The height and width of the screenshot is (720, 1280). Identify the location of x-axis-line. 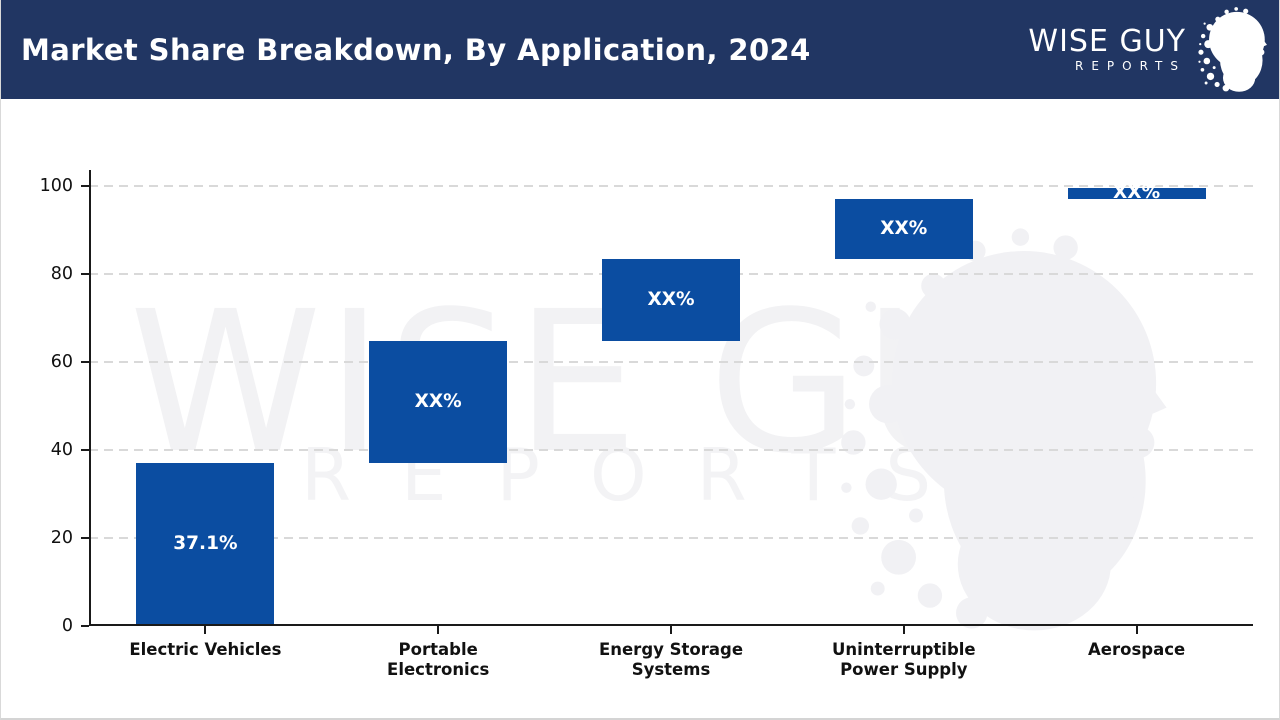
(671, 625).